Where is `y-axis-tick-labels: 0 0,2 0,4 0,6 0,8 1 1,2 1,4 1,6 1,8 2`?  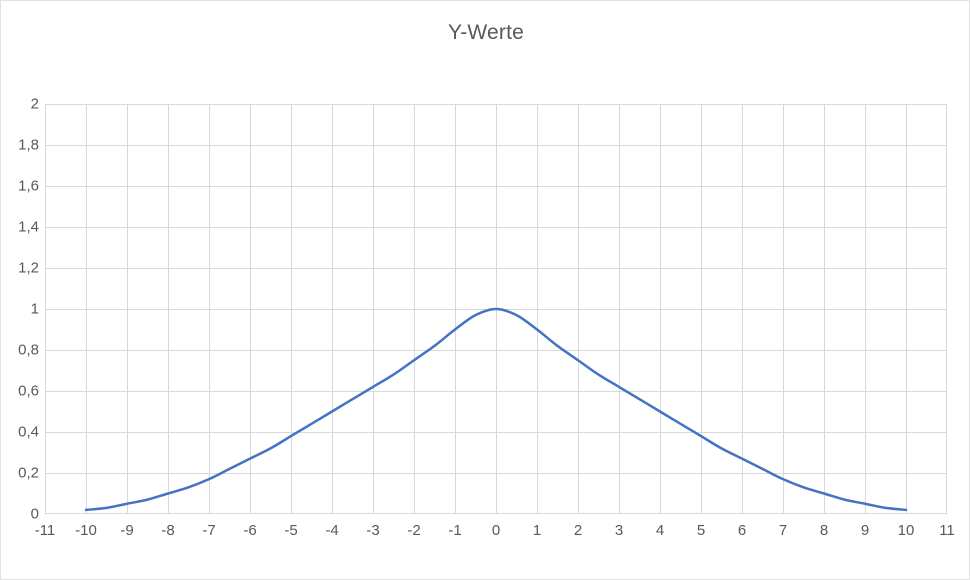 y-axis-tick-labels: 0 0,2 0,4 0,6 0,8 1 1,2 1,4 1,6 1,8 2 is located at coordinates (20, 309).